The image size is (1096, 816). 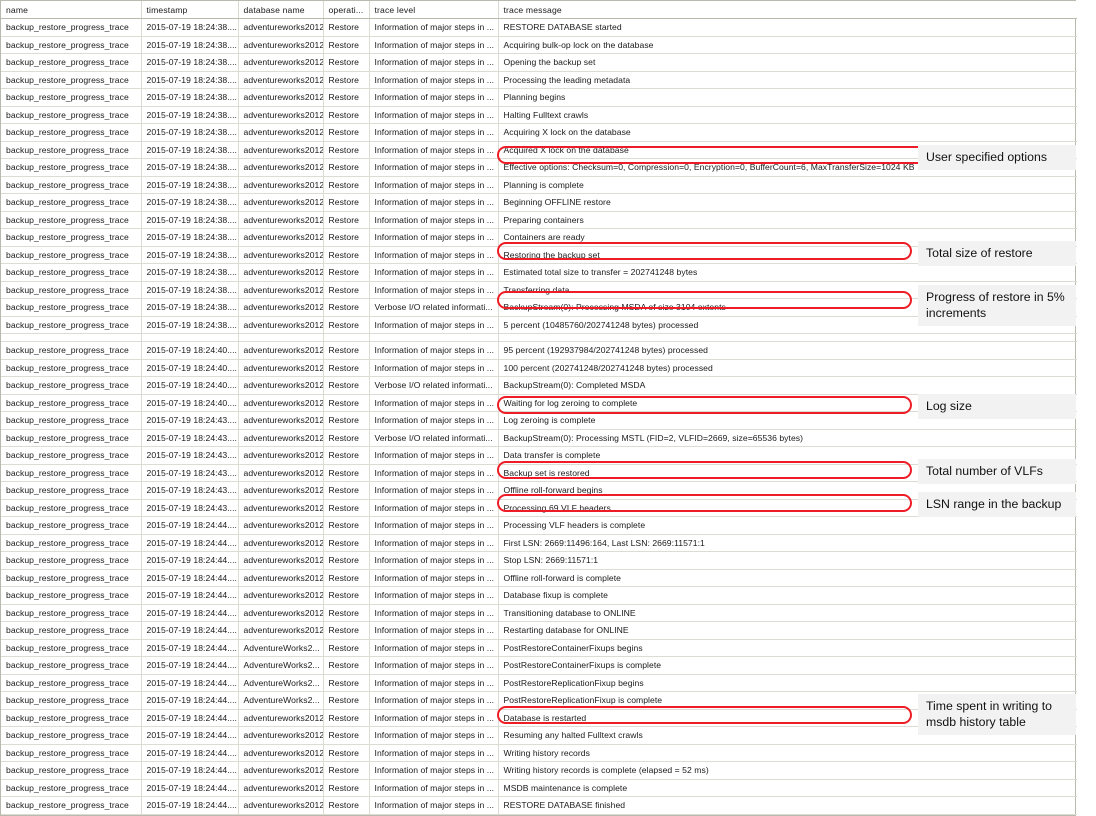 What do you see at coordinates (997, 406) in the screenshot?
I see `annotation-label-log-size: Log size` at bounding box center [997, 406].